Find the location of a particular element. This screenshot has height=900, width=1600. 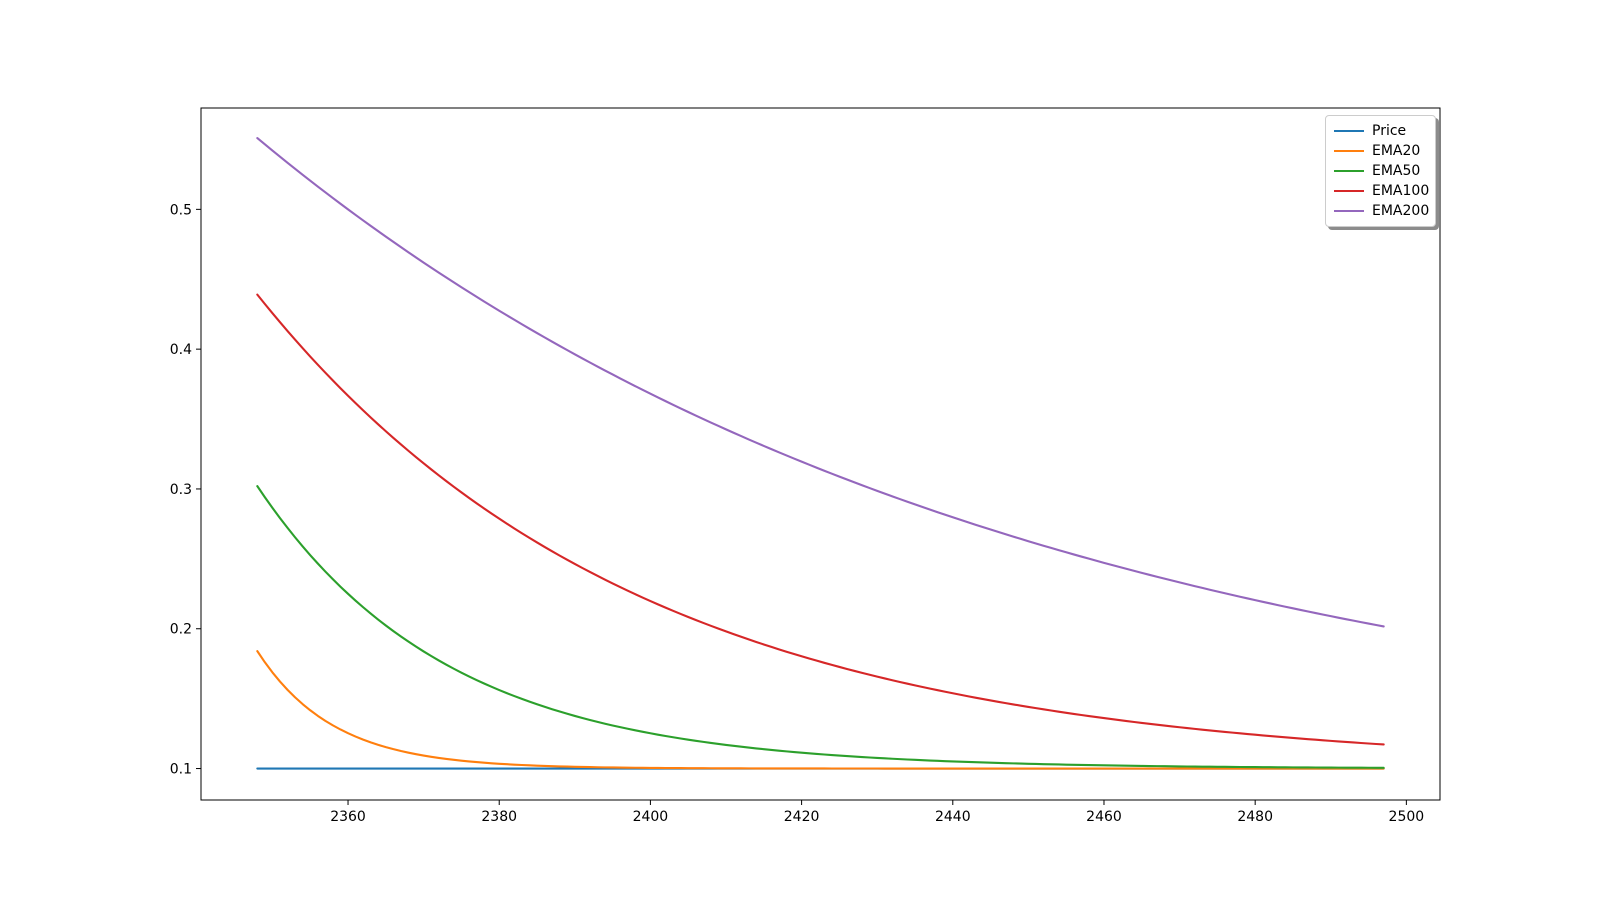

legend-entry: EMA200 is located at coordinates (1382, 211).